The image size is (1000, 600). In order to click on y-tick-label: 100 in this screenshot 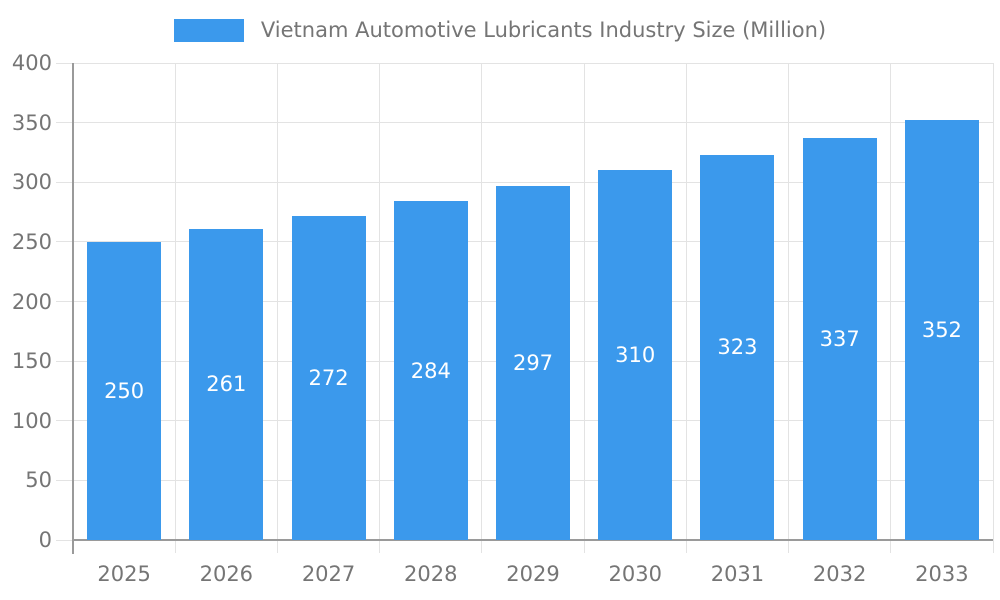, I will do `click(31, 420)`.